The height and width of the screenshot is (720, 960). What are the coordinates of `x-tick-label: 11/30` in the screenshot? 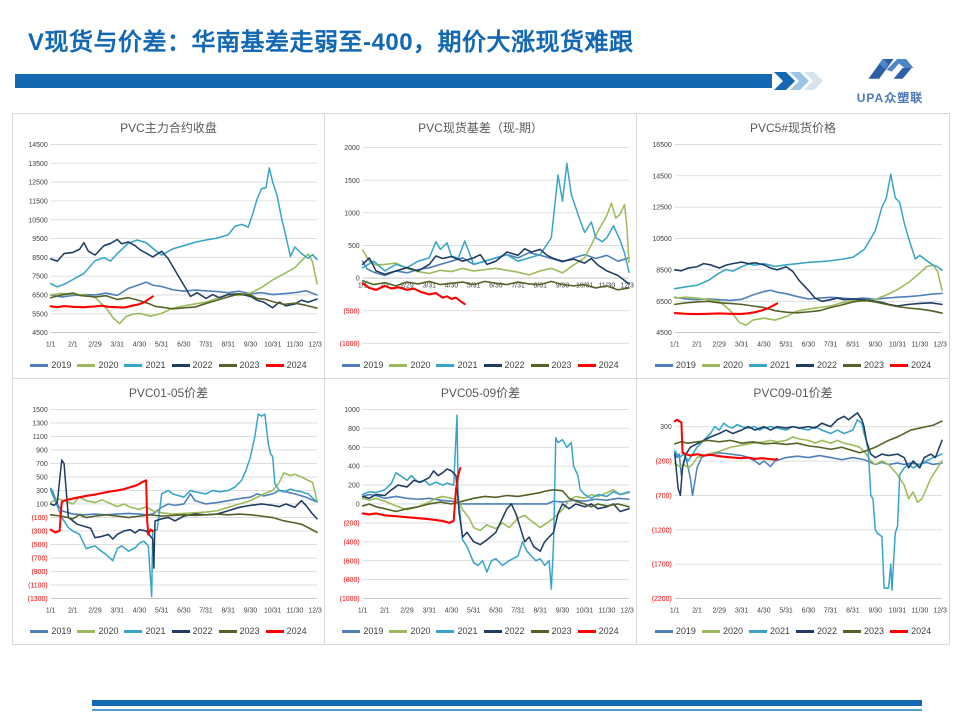 It's located at (294, 609).